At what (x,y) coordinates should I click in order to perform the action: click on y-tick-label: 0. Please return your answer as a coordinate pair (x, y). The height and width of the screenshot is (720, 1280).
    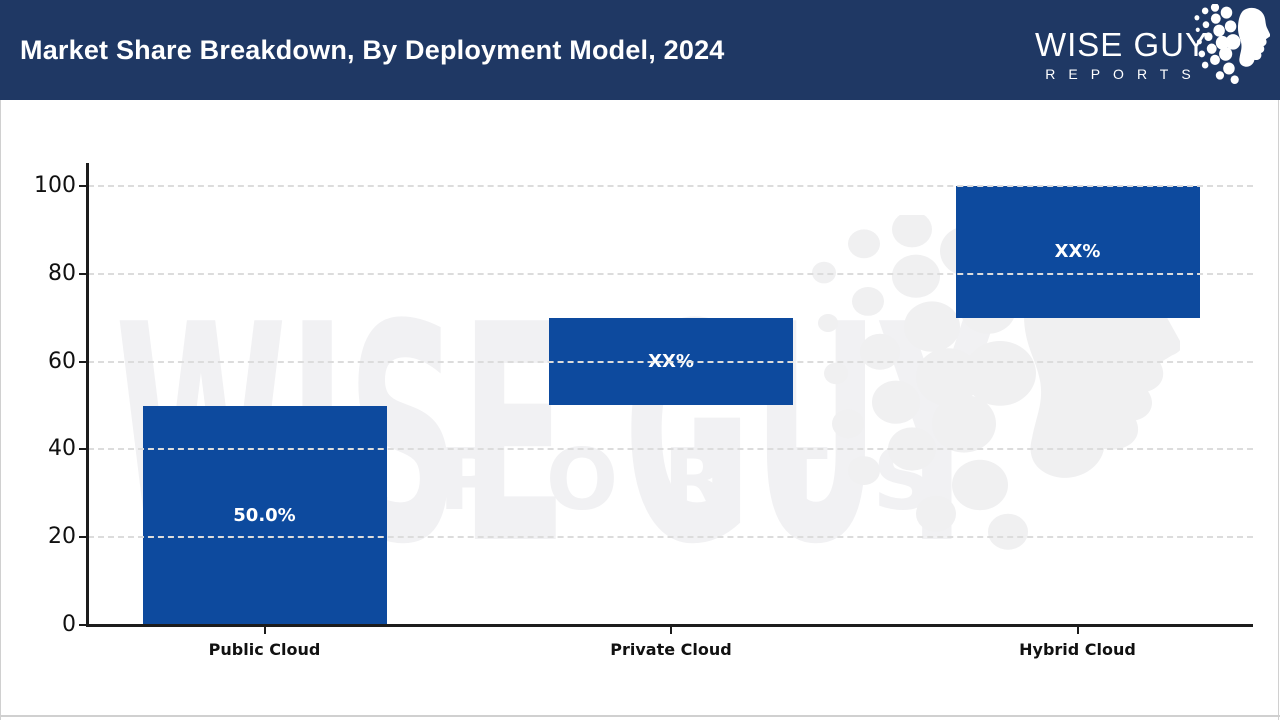
    Looking at the image, I should click on (69, 624).